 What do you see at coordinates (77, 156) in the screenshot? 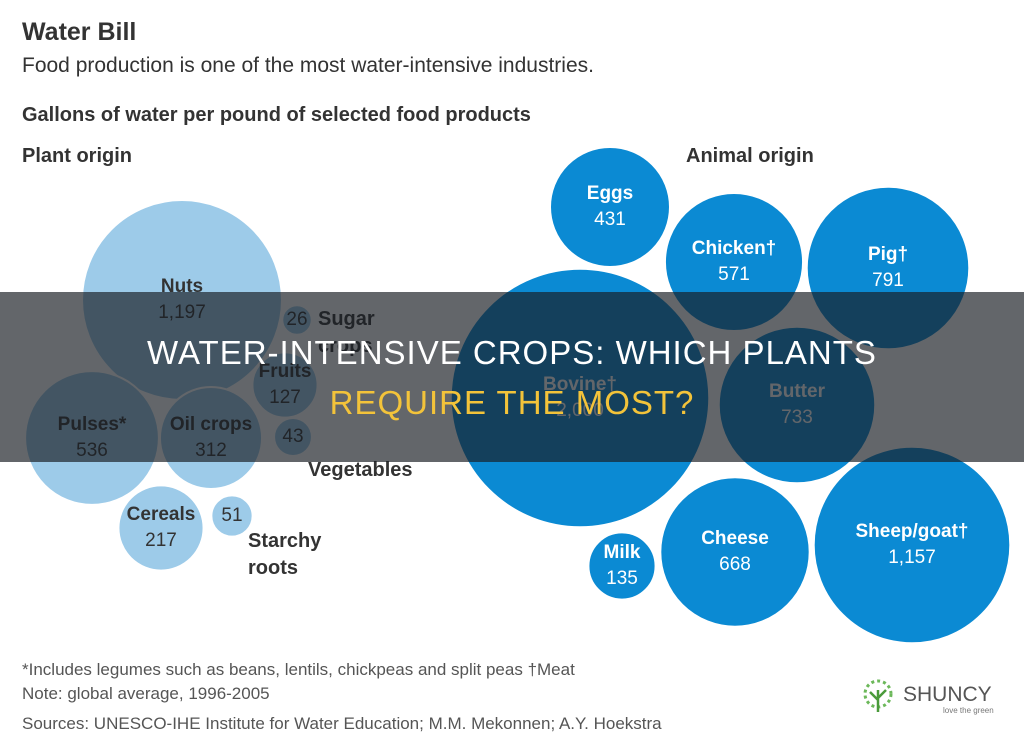
I see `group-label: Plant origin` at bounding box center [77, 156].